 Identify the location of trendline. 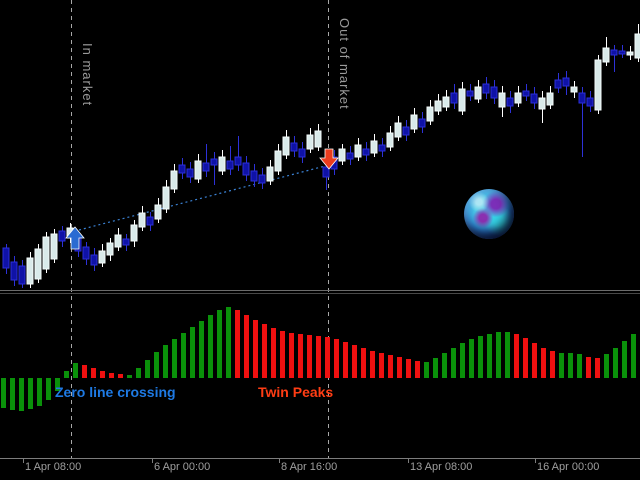
(204, 197).